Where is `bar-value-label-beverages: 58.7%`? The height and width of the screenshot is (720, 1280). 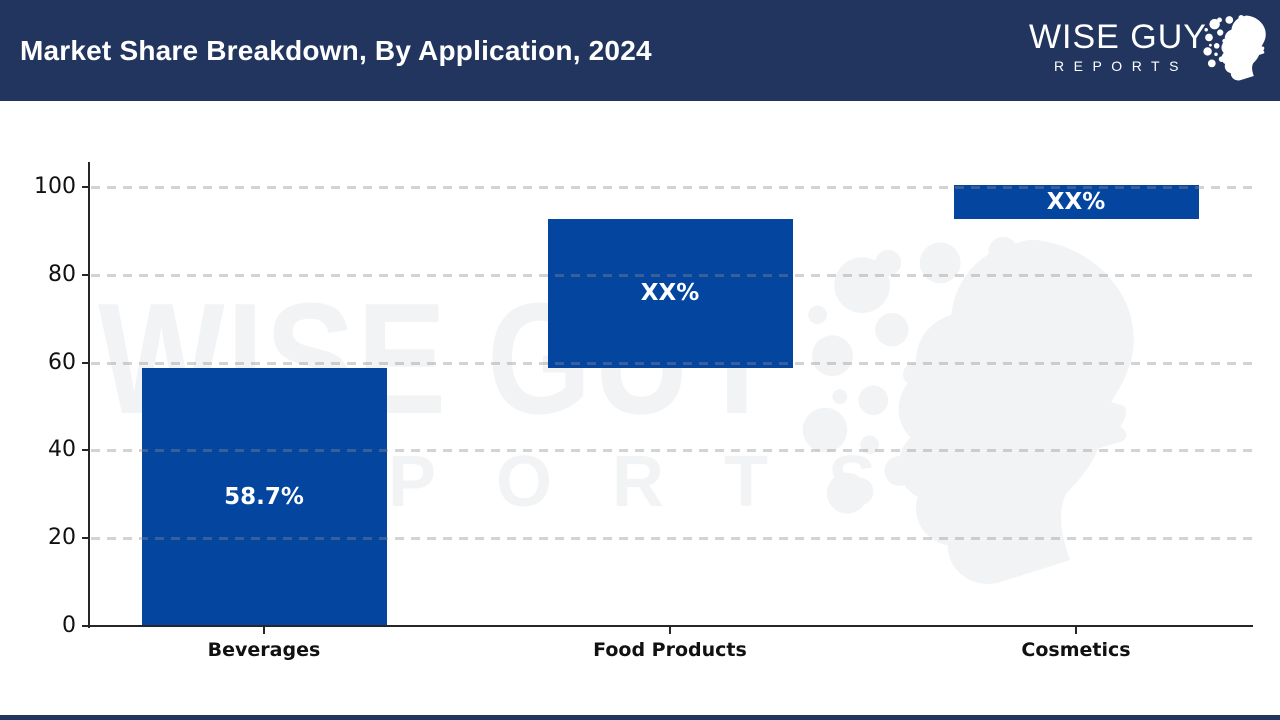
bar-value-label-beverages: 58.7% is located at coordinates (264, 497).